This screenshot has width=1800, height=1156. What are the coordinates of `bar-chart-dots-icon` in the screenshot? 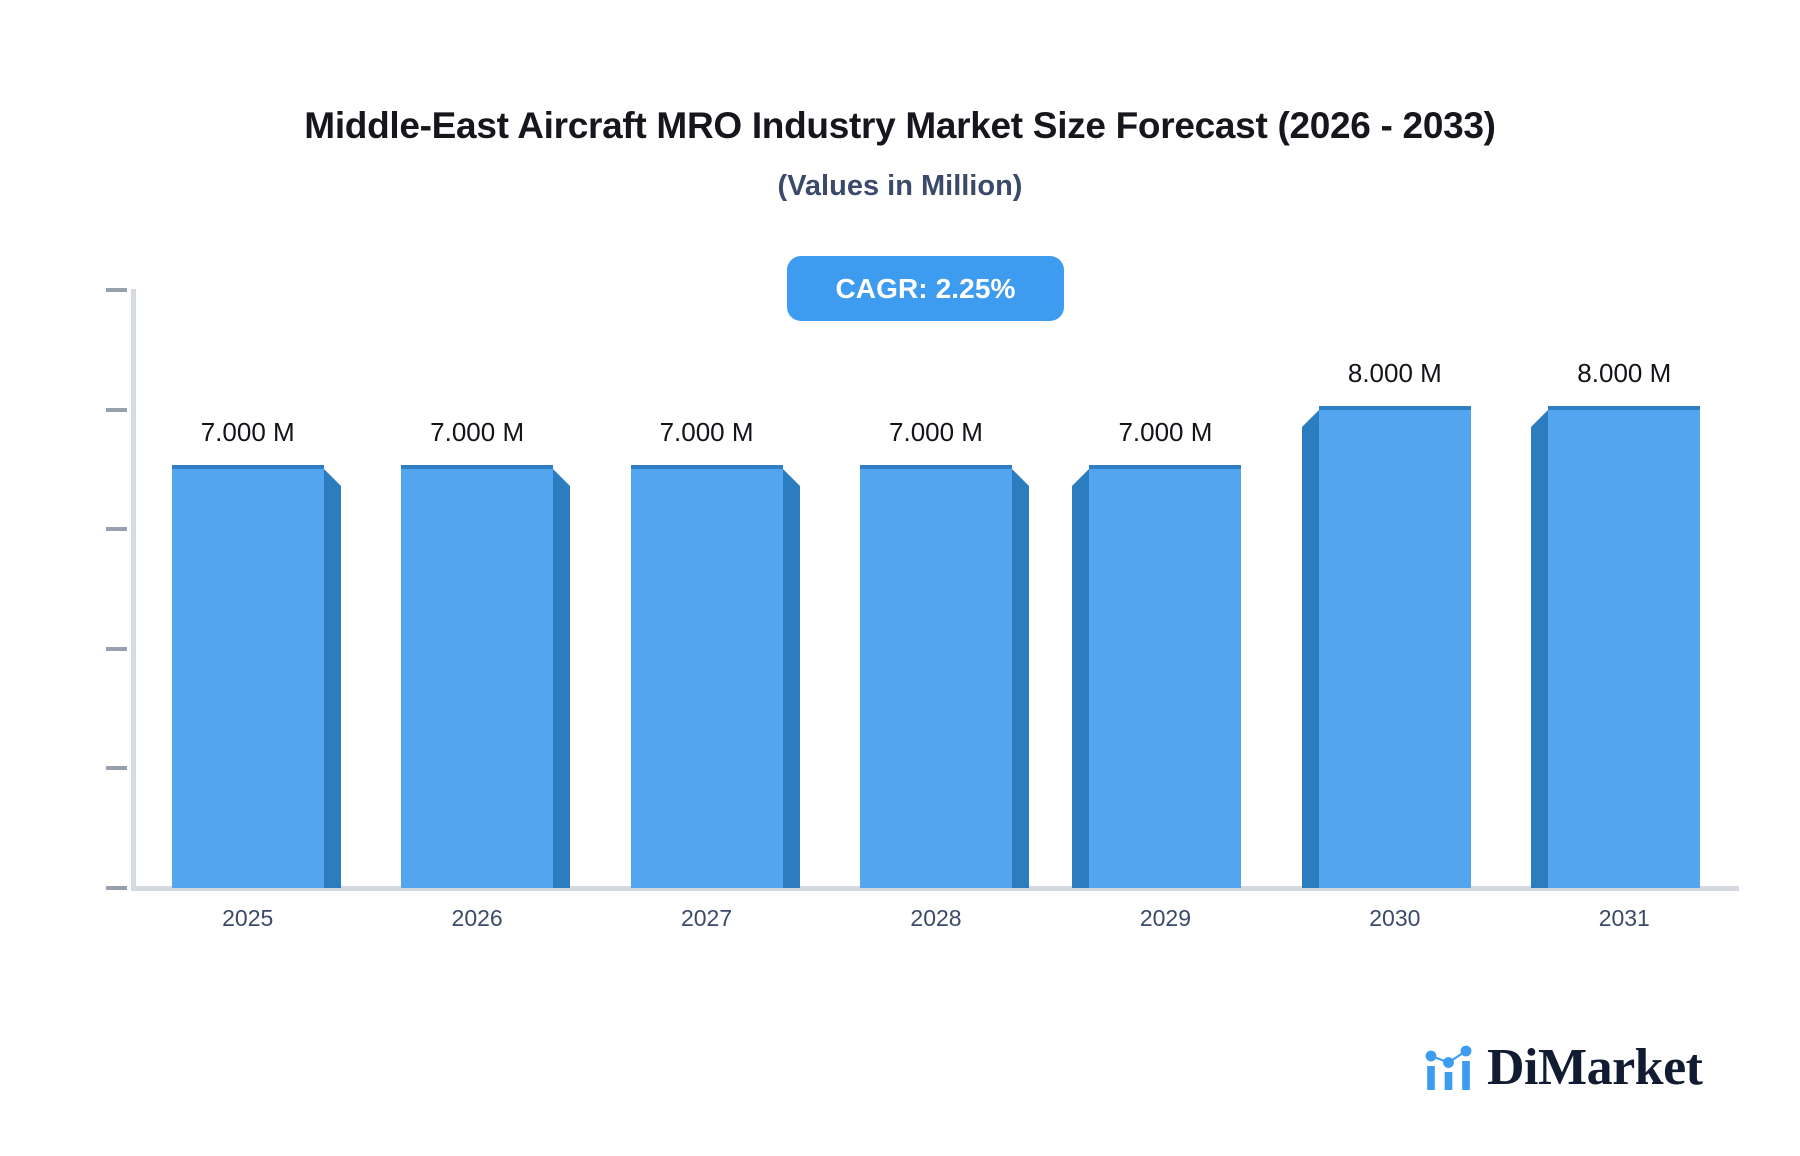 It's located at (1449, 1068).